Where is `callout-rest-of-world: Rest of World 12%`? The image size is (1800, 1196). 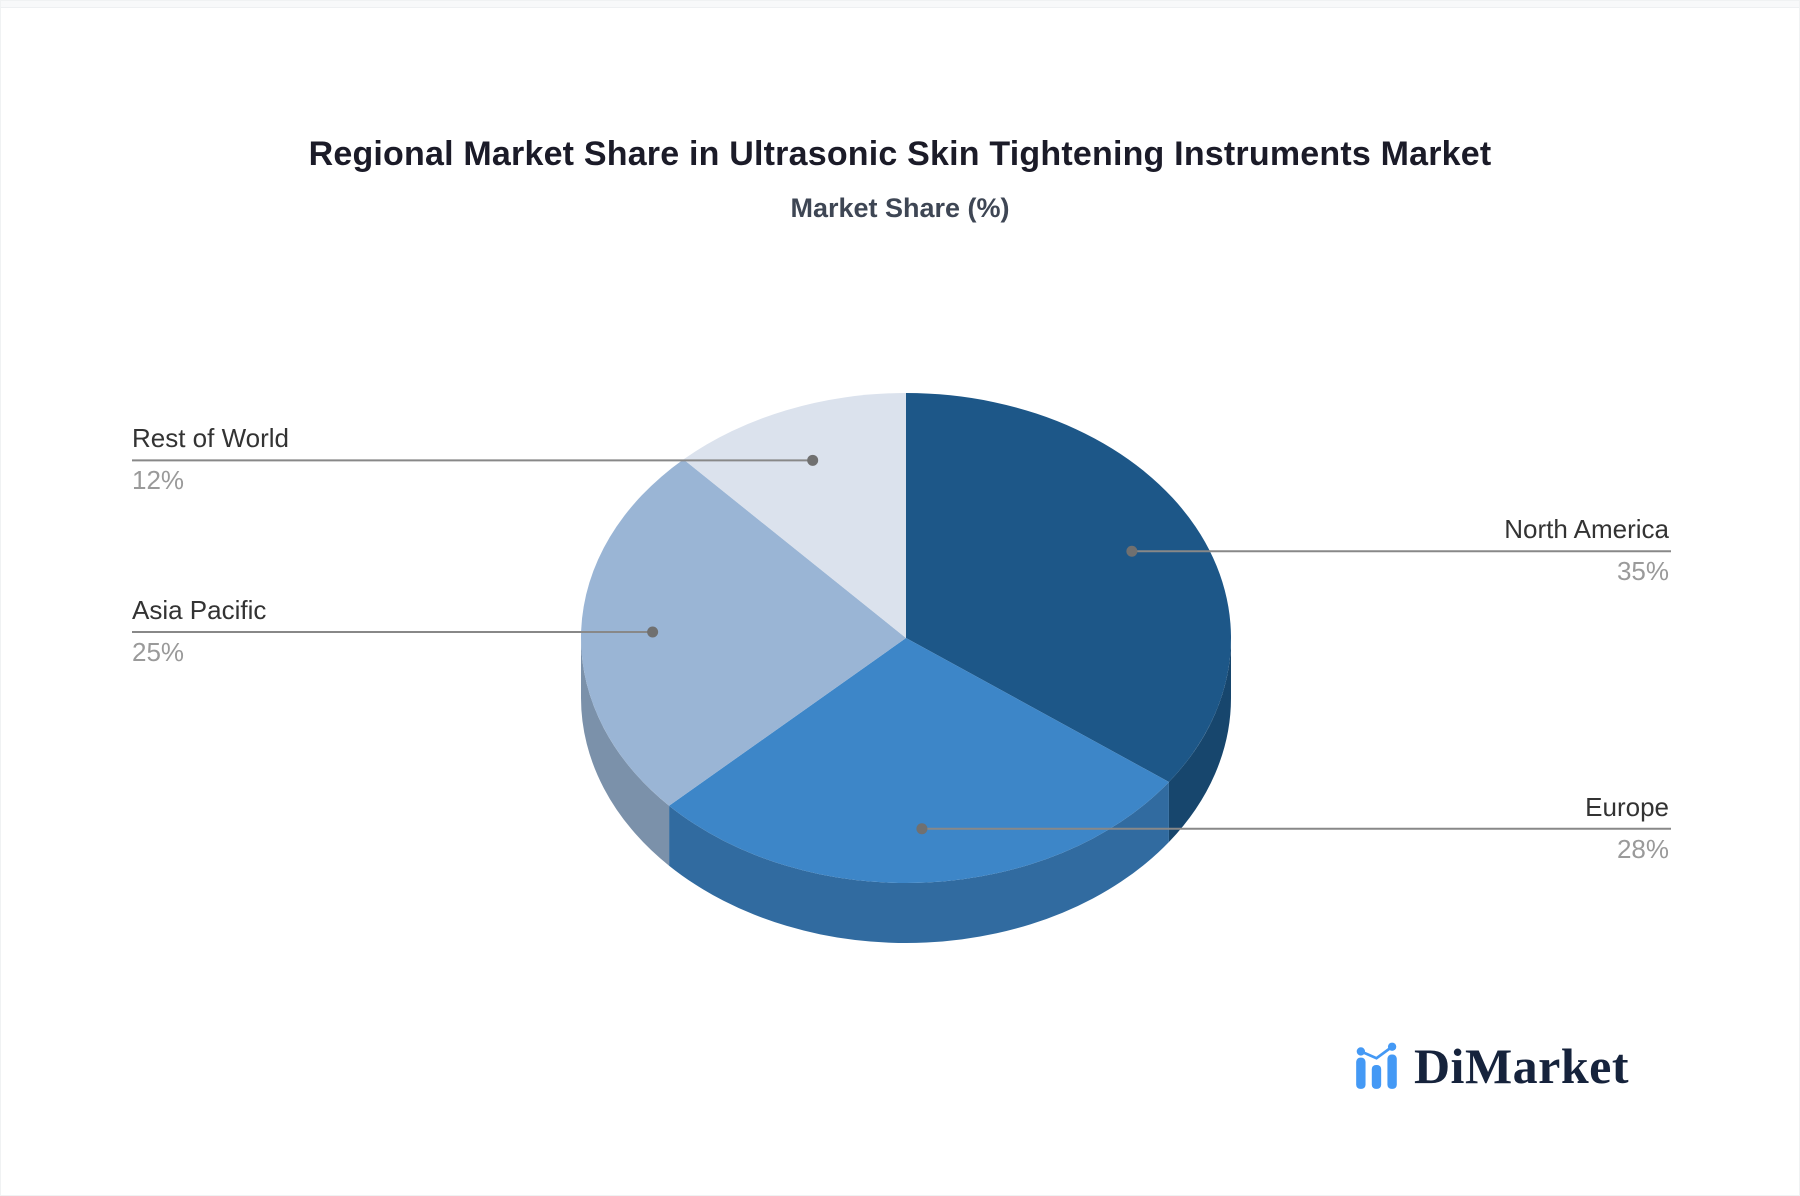
callout-rest-of-world: Rest of World 12% is located at coordinates (210, 457).